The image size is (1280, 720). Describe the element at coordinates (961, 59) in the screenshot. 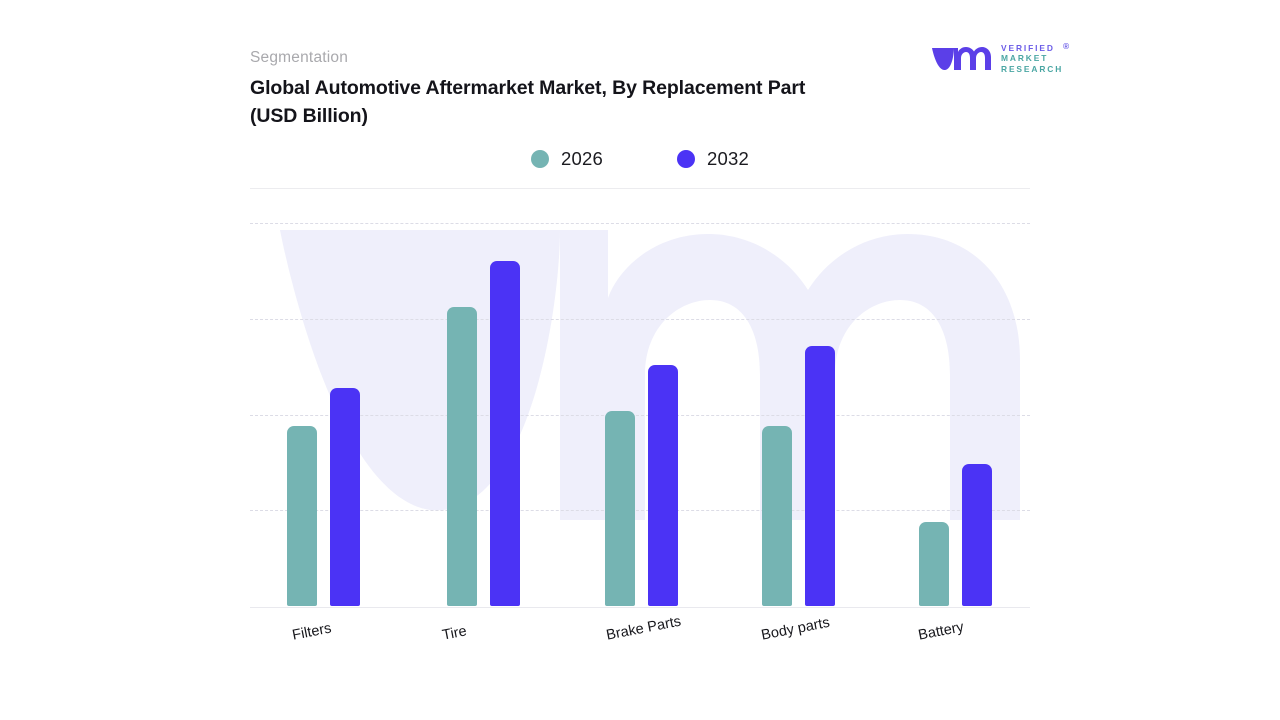

I see `vmr-logo-icon` at that location.